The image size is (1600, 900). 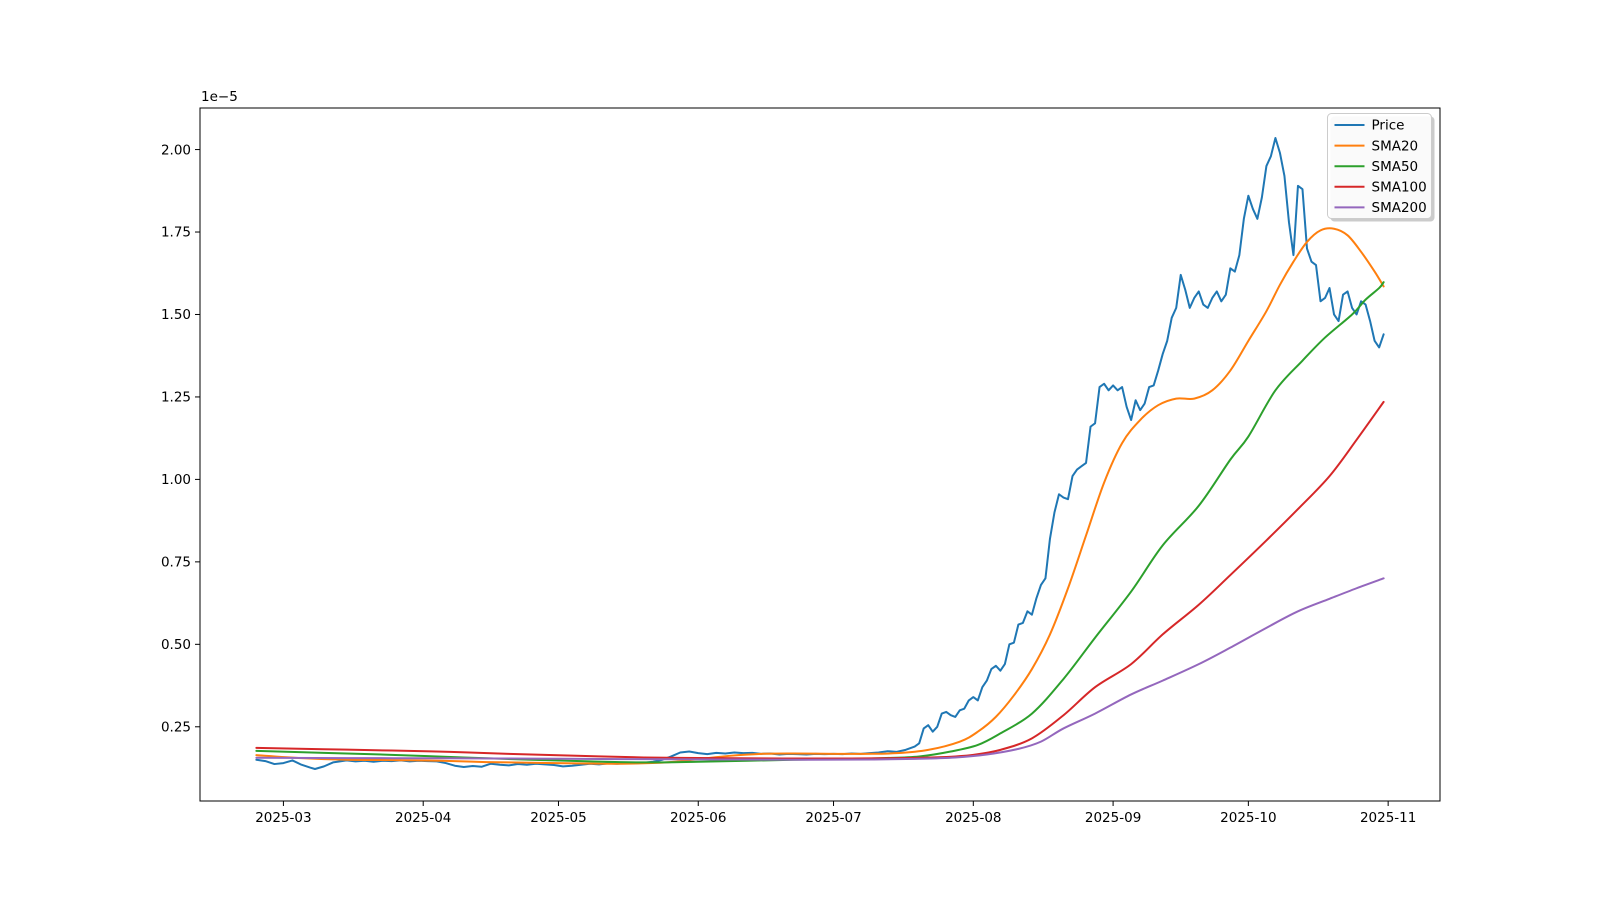 What do you see at coordinates (283, 818) in the screenshot?
I see `x-tick-label: 2025-03` at bounding box center [283, 818].